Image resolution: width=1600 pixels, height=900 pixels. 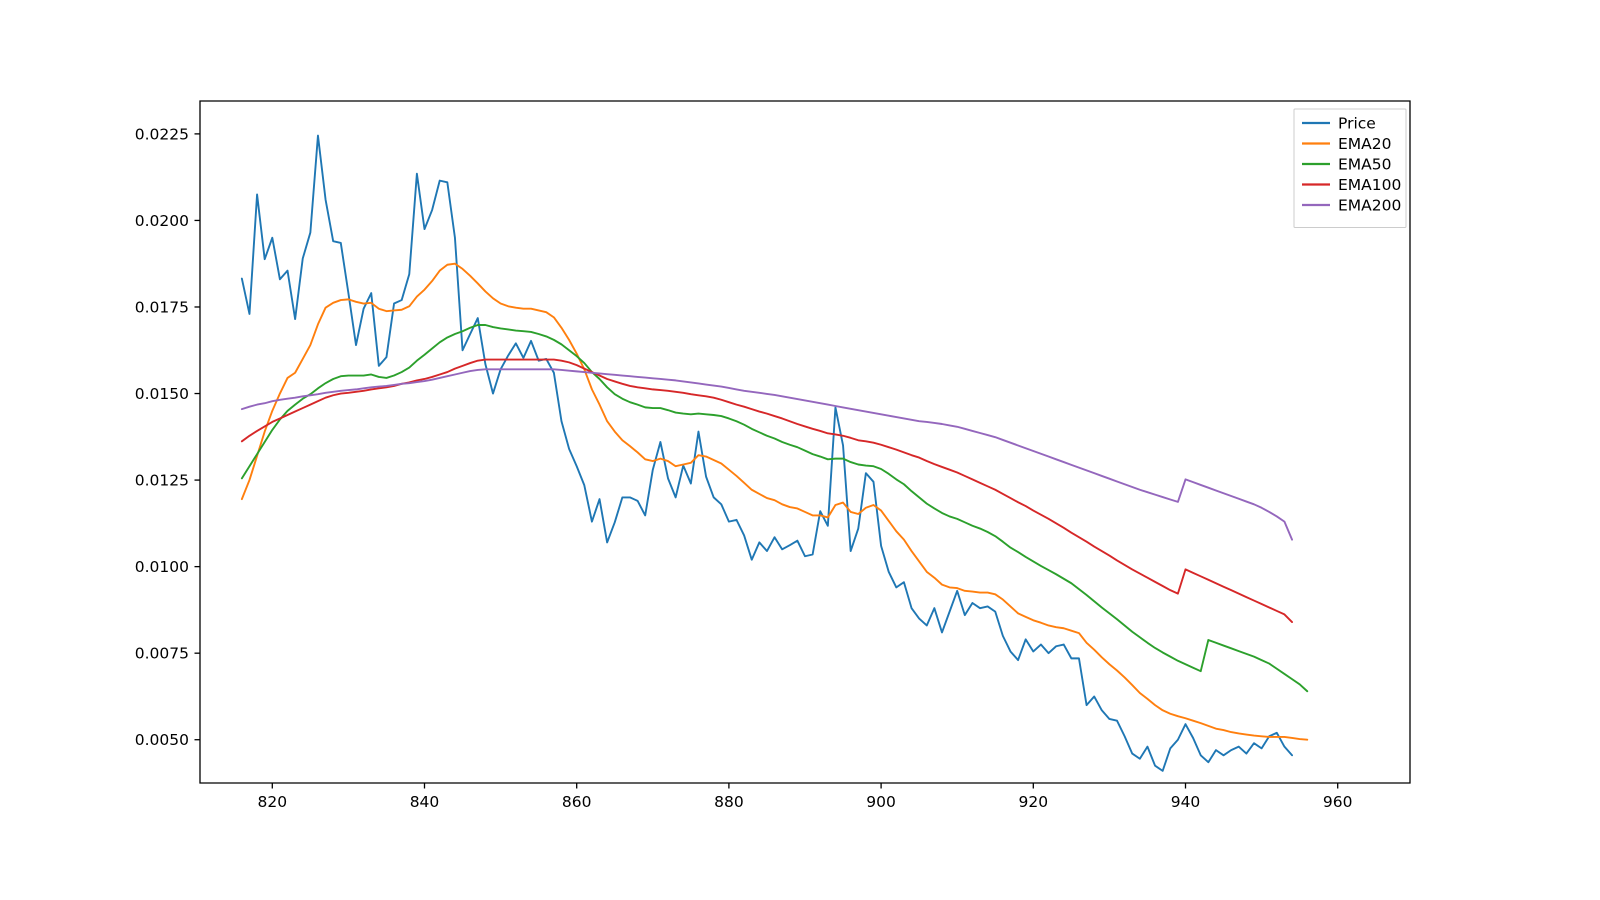 What do you see at coordinates (1365, 165) in the screenshot?
I see `legend-label-ema50: EMA50` at bounding box center [1365, 165].